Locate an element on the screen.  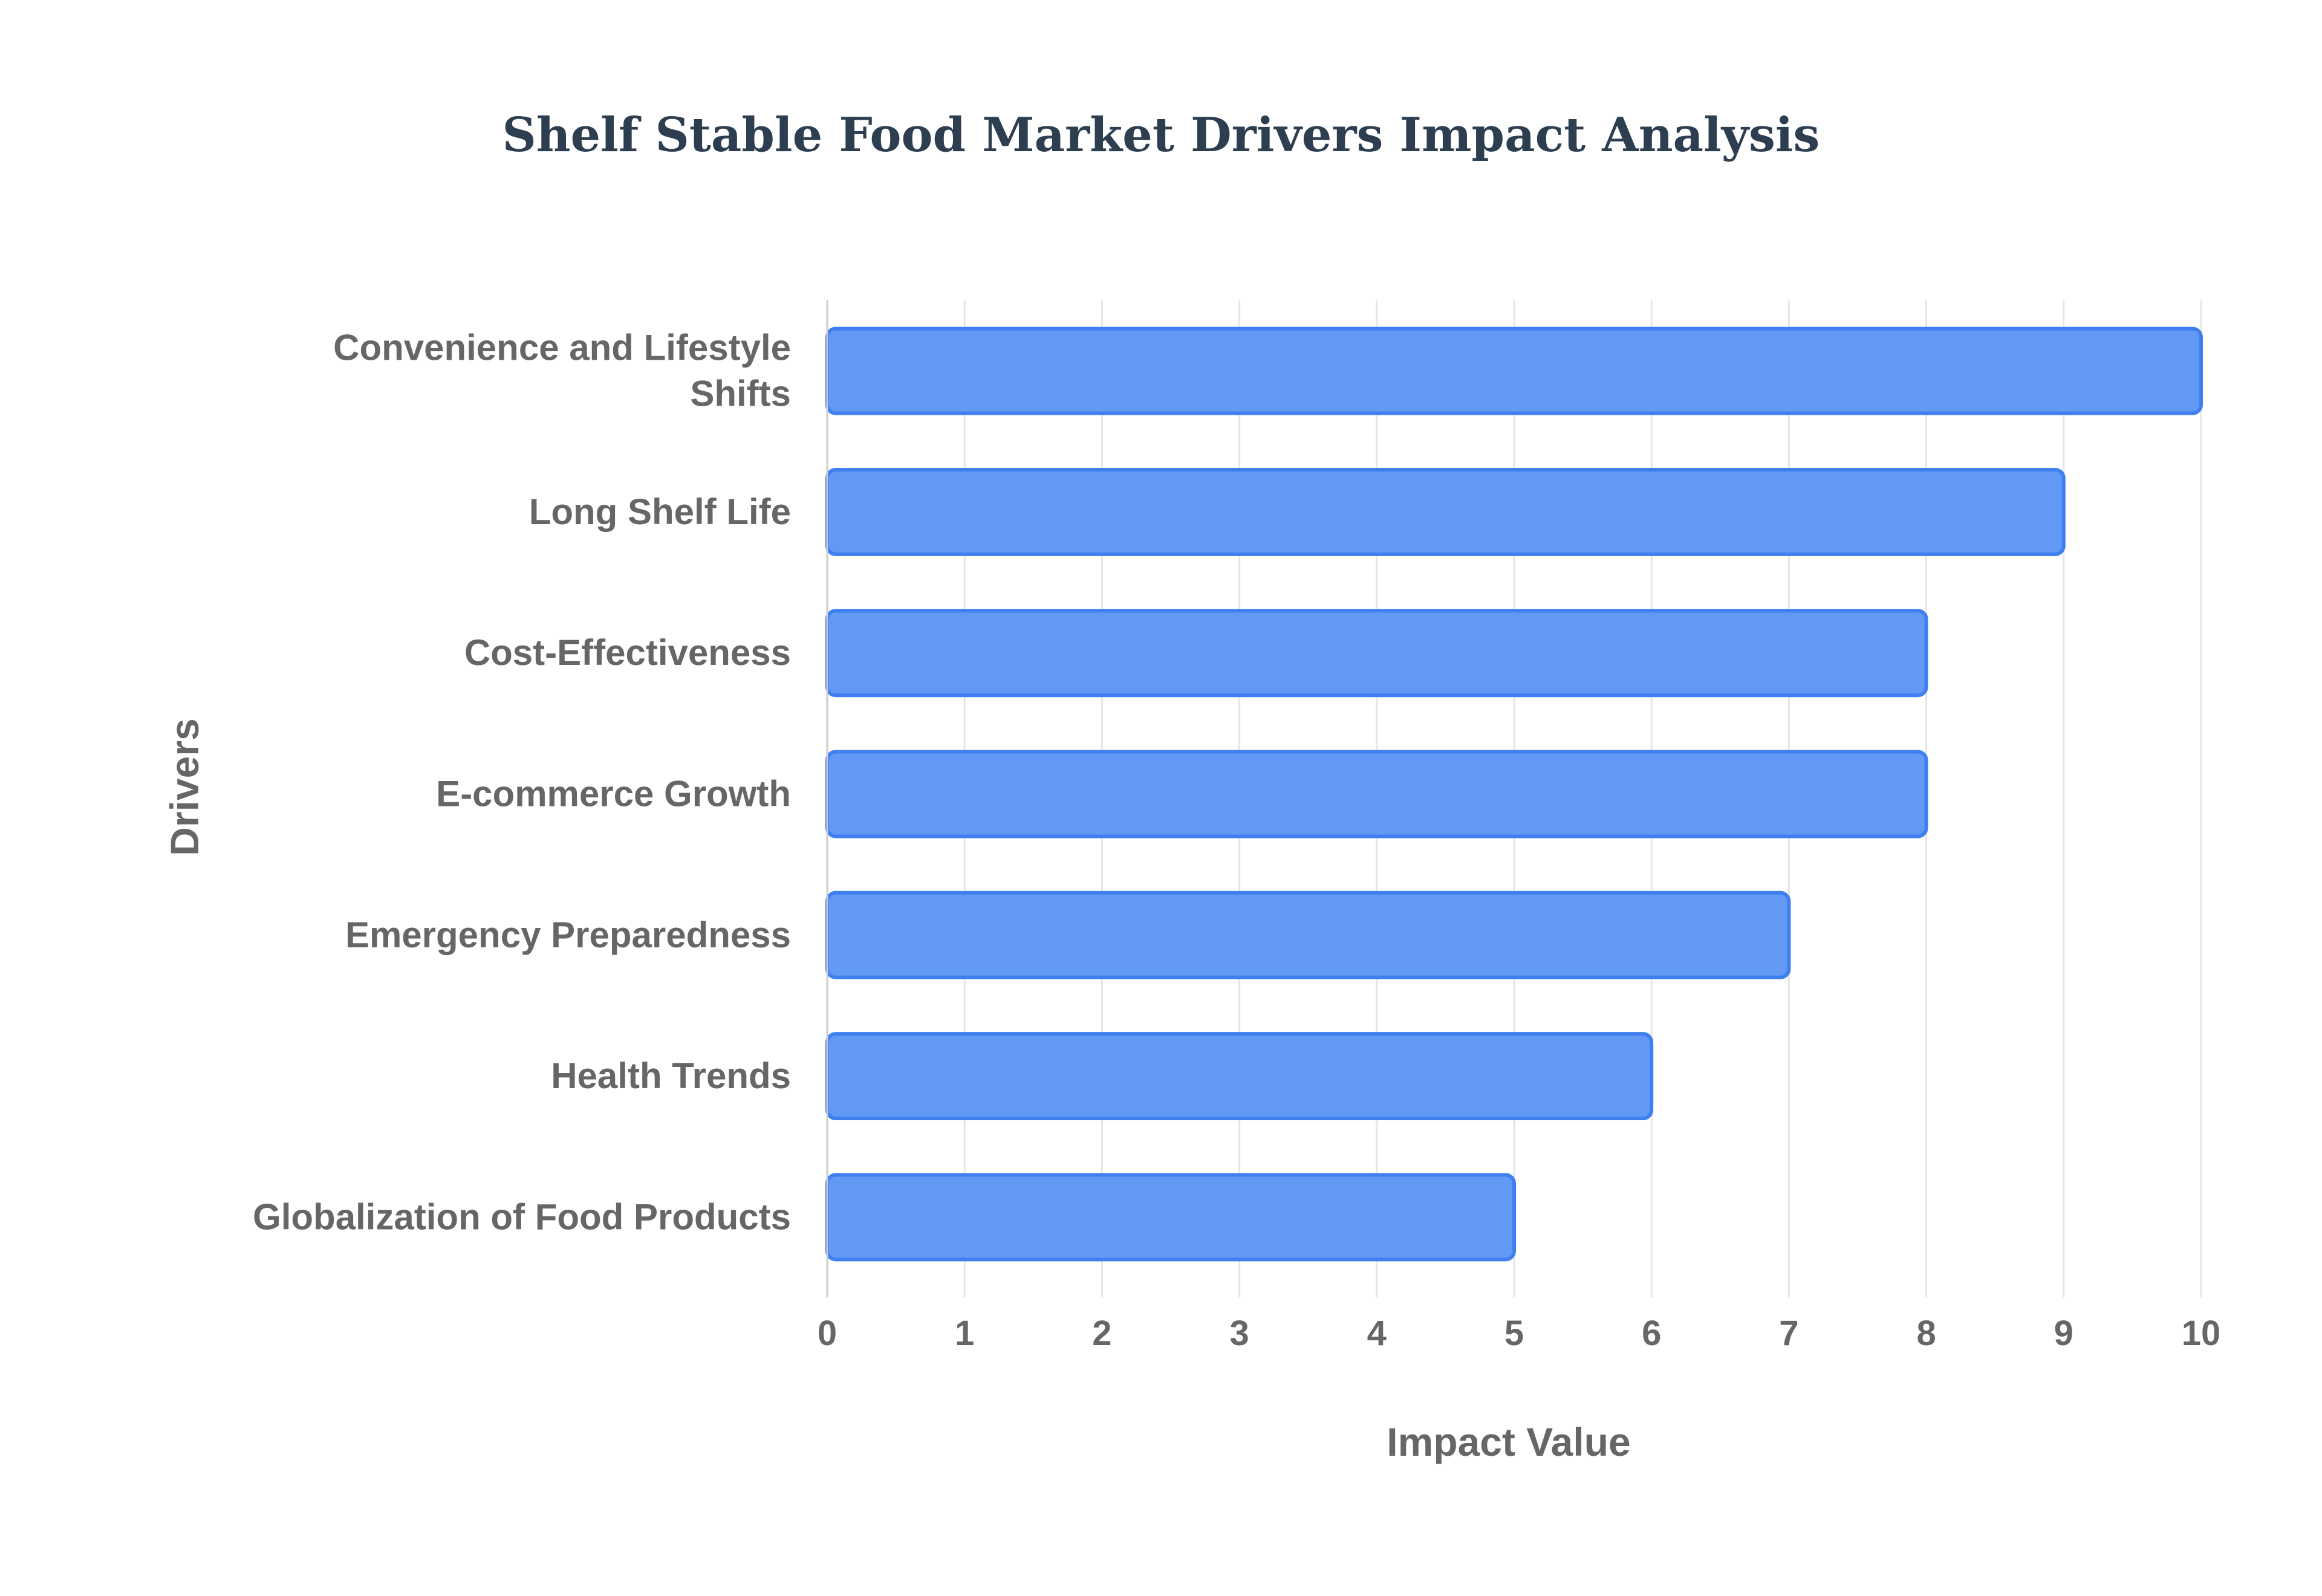
x-tick-labels: 0 1 2 3 4 5 6 7 8 9 10 is located at coordinates (1519, 1333).